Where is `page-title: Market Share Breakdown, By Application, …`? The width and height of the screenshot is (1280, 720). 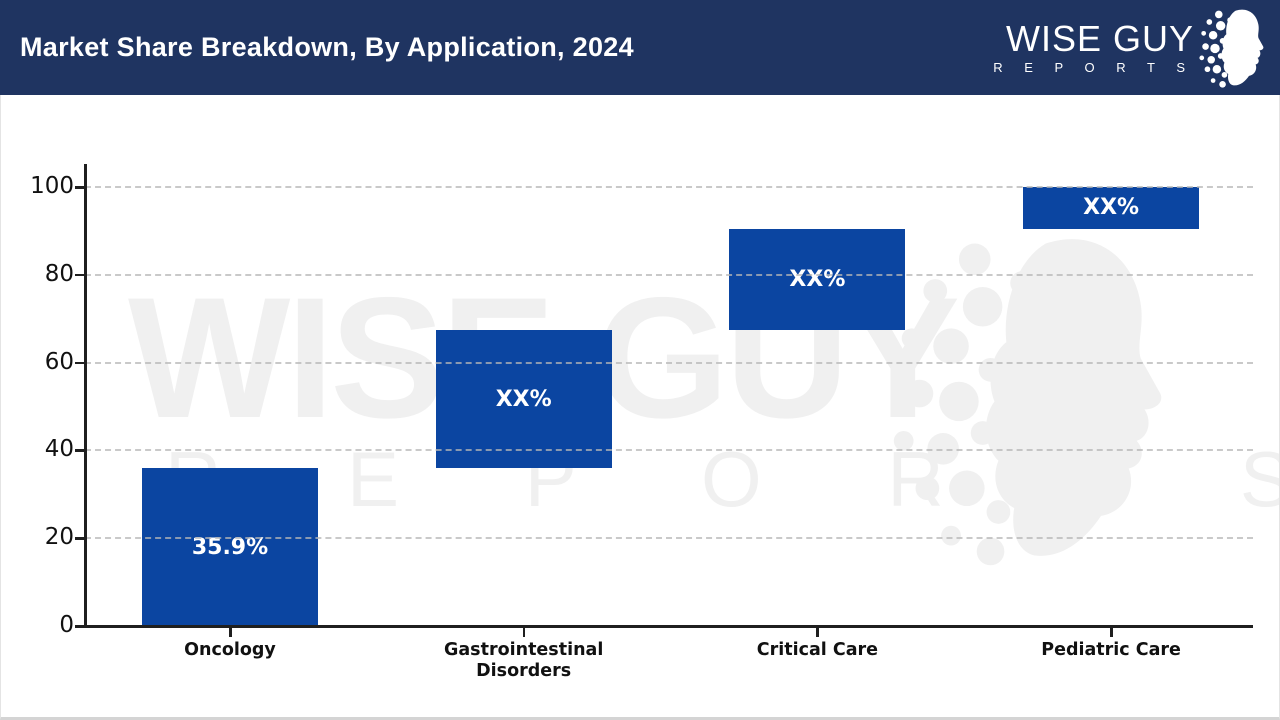
page-title: Market Share Breakdown, By Application, … is located at coordinates (327, 47).